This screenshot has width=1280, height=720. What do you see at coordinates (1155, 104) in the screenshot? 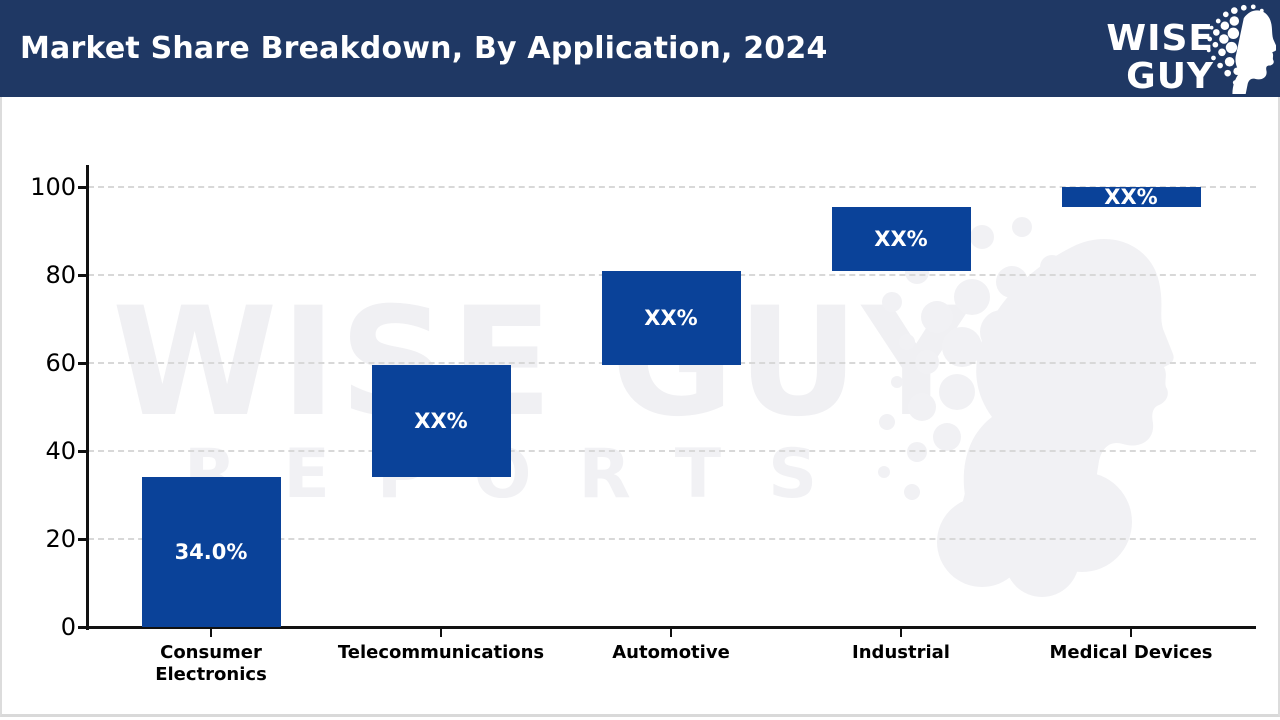
I see `brand-subname: REPORTS` at bounding box center [1155, 104].